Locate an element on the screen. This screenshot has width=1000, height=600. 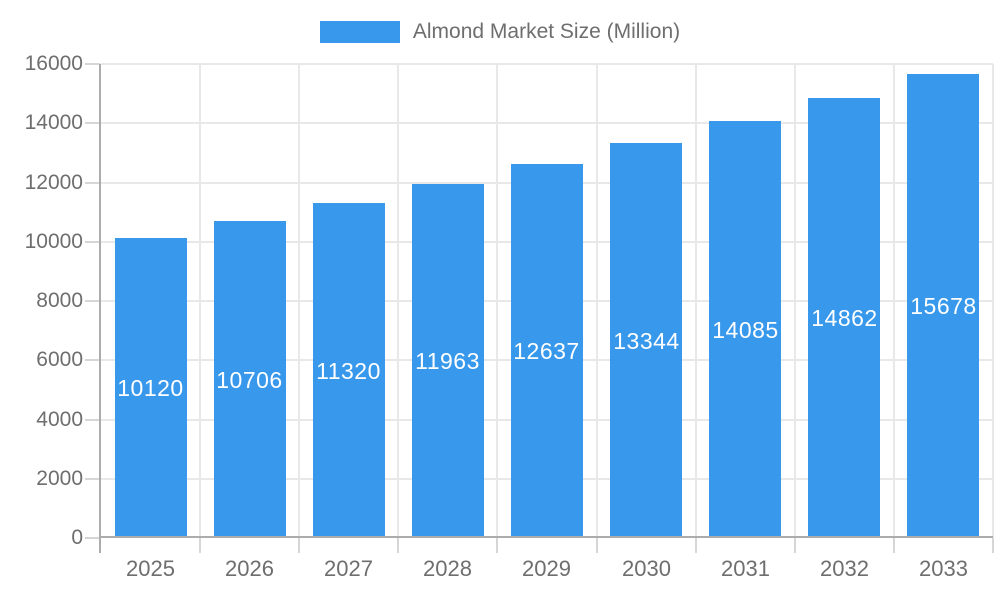
bar-2027 is located at coordinates (349, 370).